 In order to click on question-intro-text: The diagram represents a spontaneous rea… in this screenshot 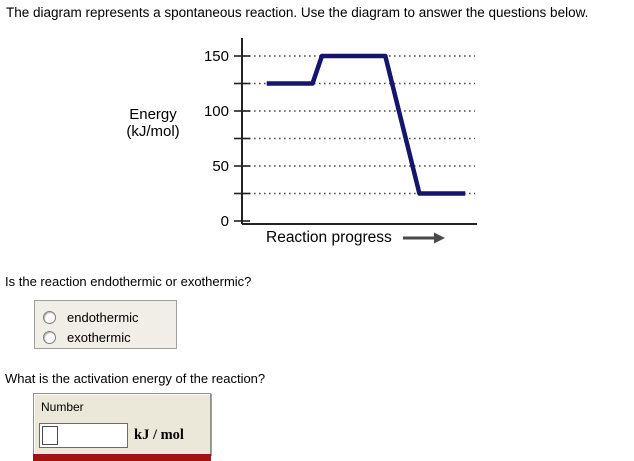, I will do `click(297, 12)`.